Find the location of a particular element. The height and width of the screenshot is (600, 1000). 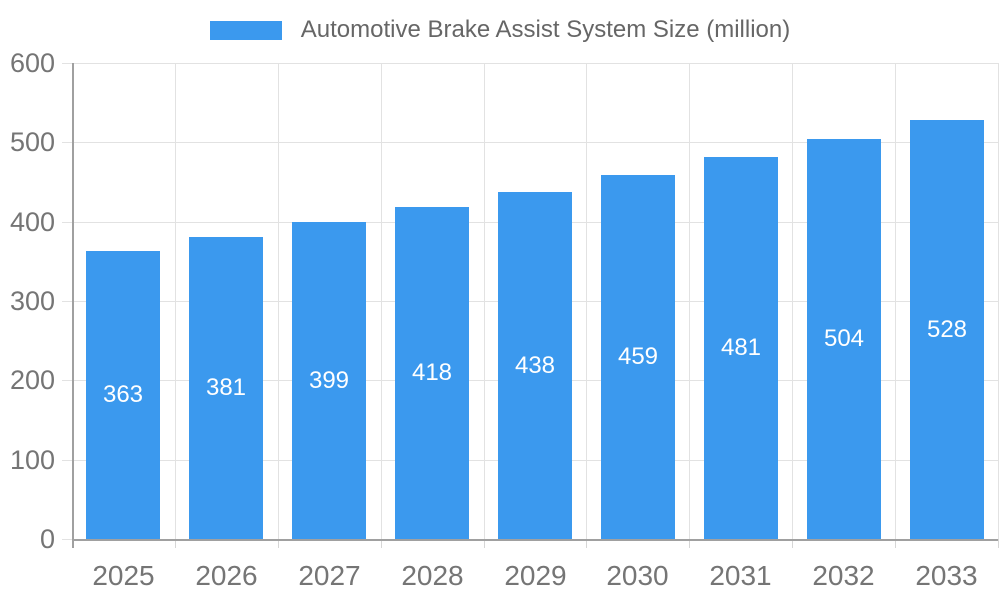

bar: 363 is located at coordinates (123, 395).